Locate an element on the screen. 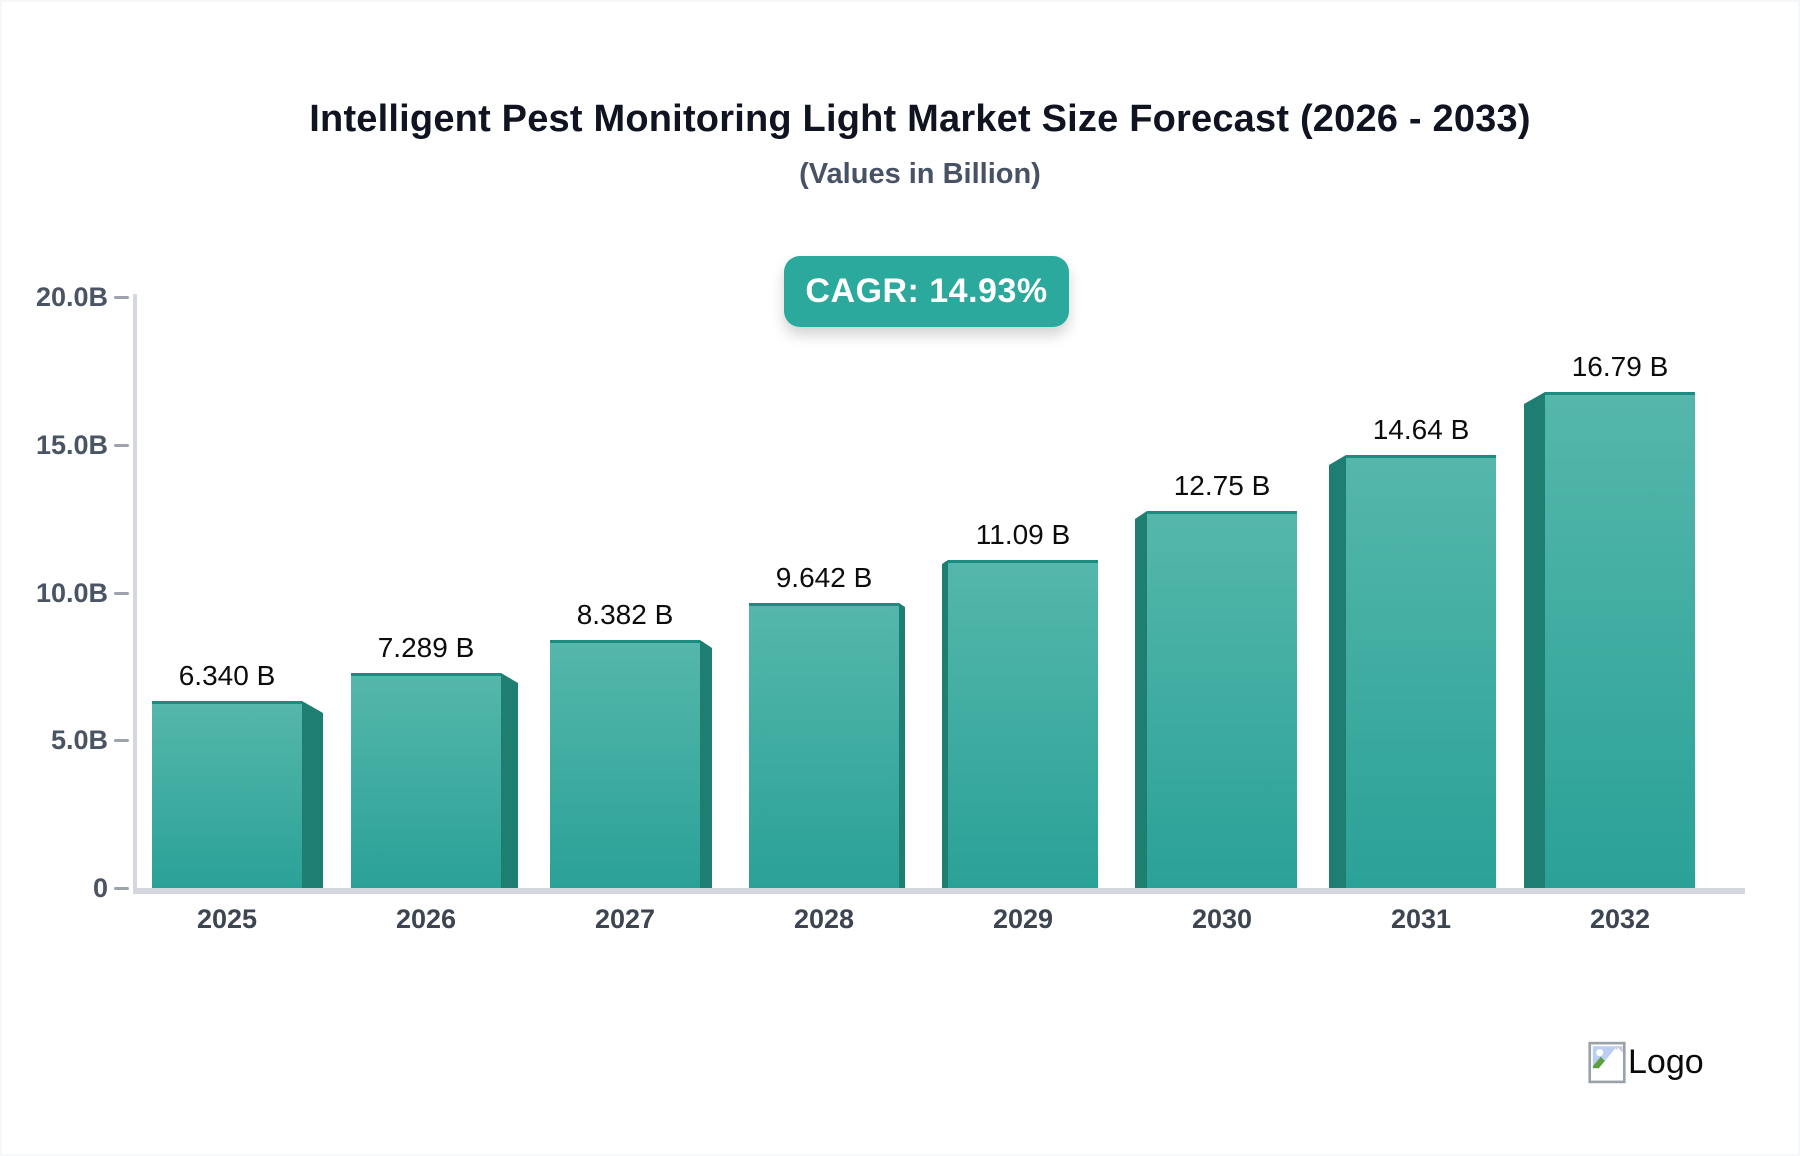 This screenshot has height=1156, width=1800. y-axis-line is located at coordinates (135, 591).